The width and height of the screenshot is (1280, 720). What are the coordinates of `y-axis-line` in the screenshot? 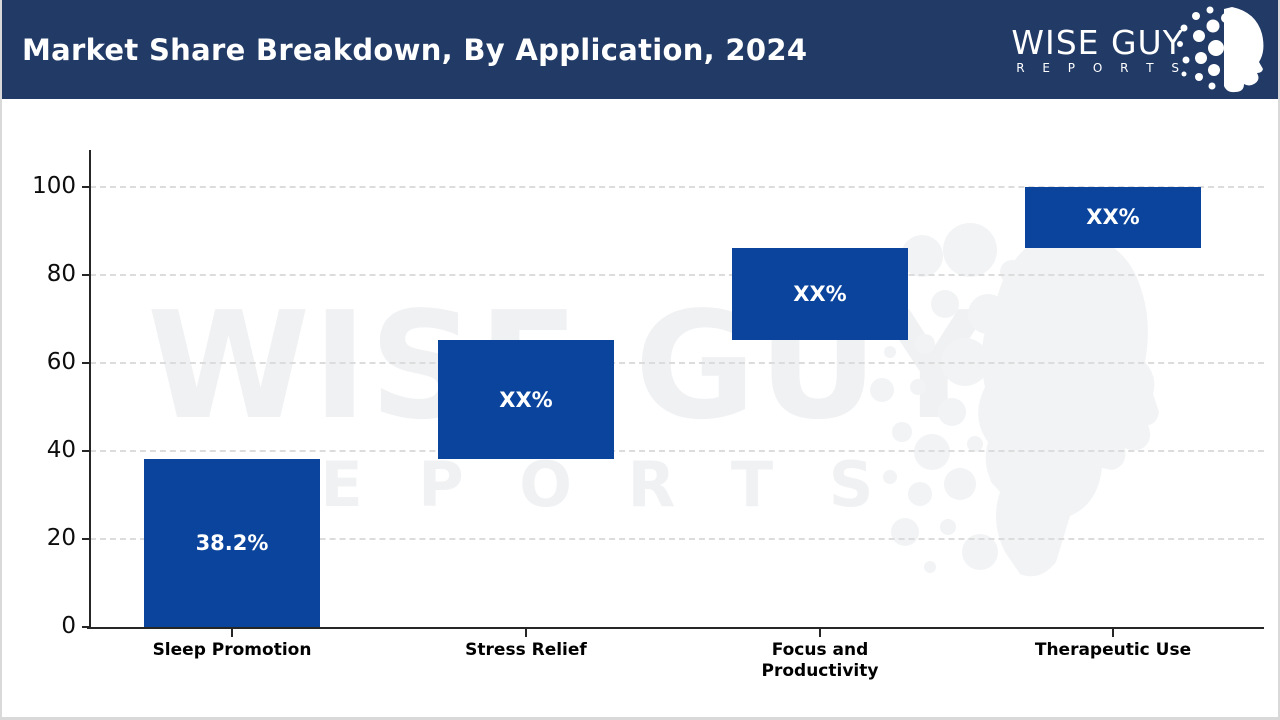 It's located at (90, 389).